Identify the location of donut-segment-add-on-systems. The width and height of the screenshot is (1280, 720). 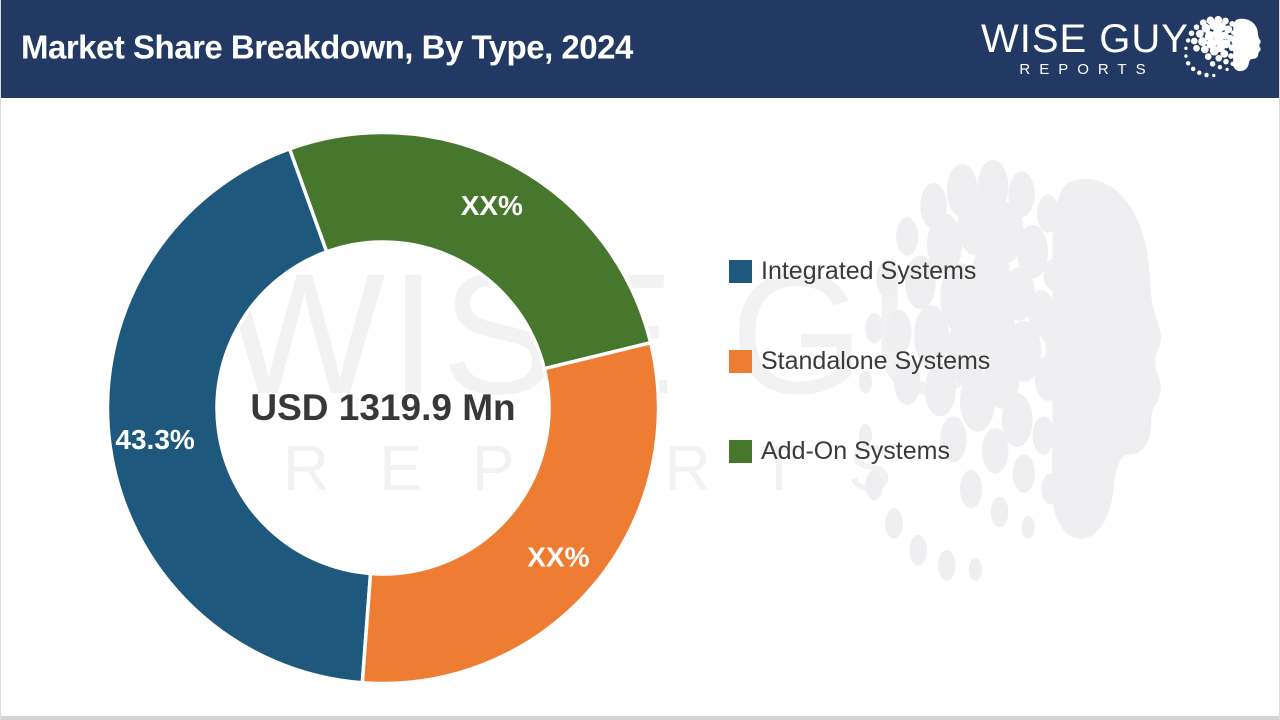
(470, 250).